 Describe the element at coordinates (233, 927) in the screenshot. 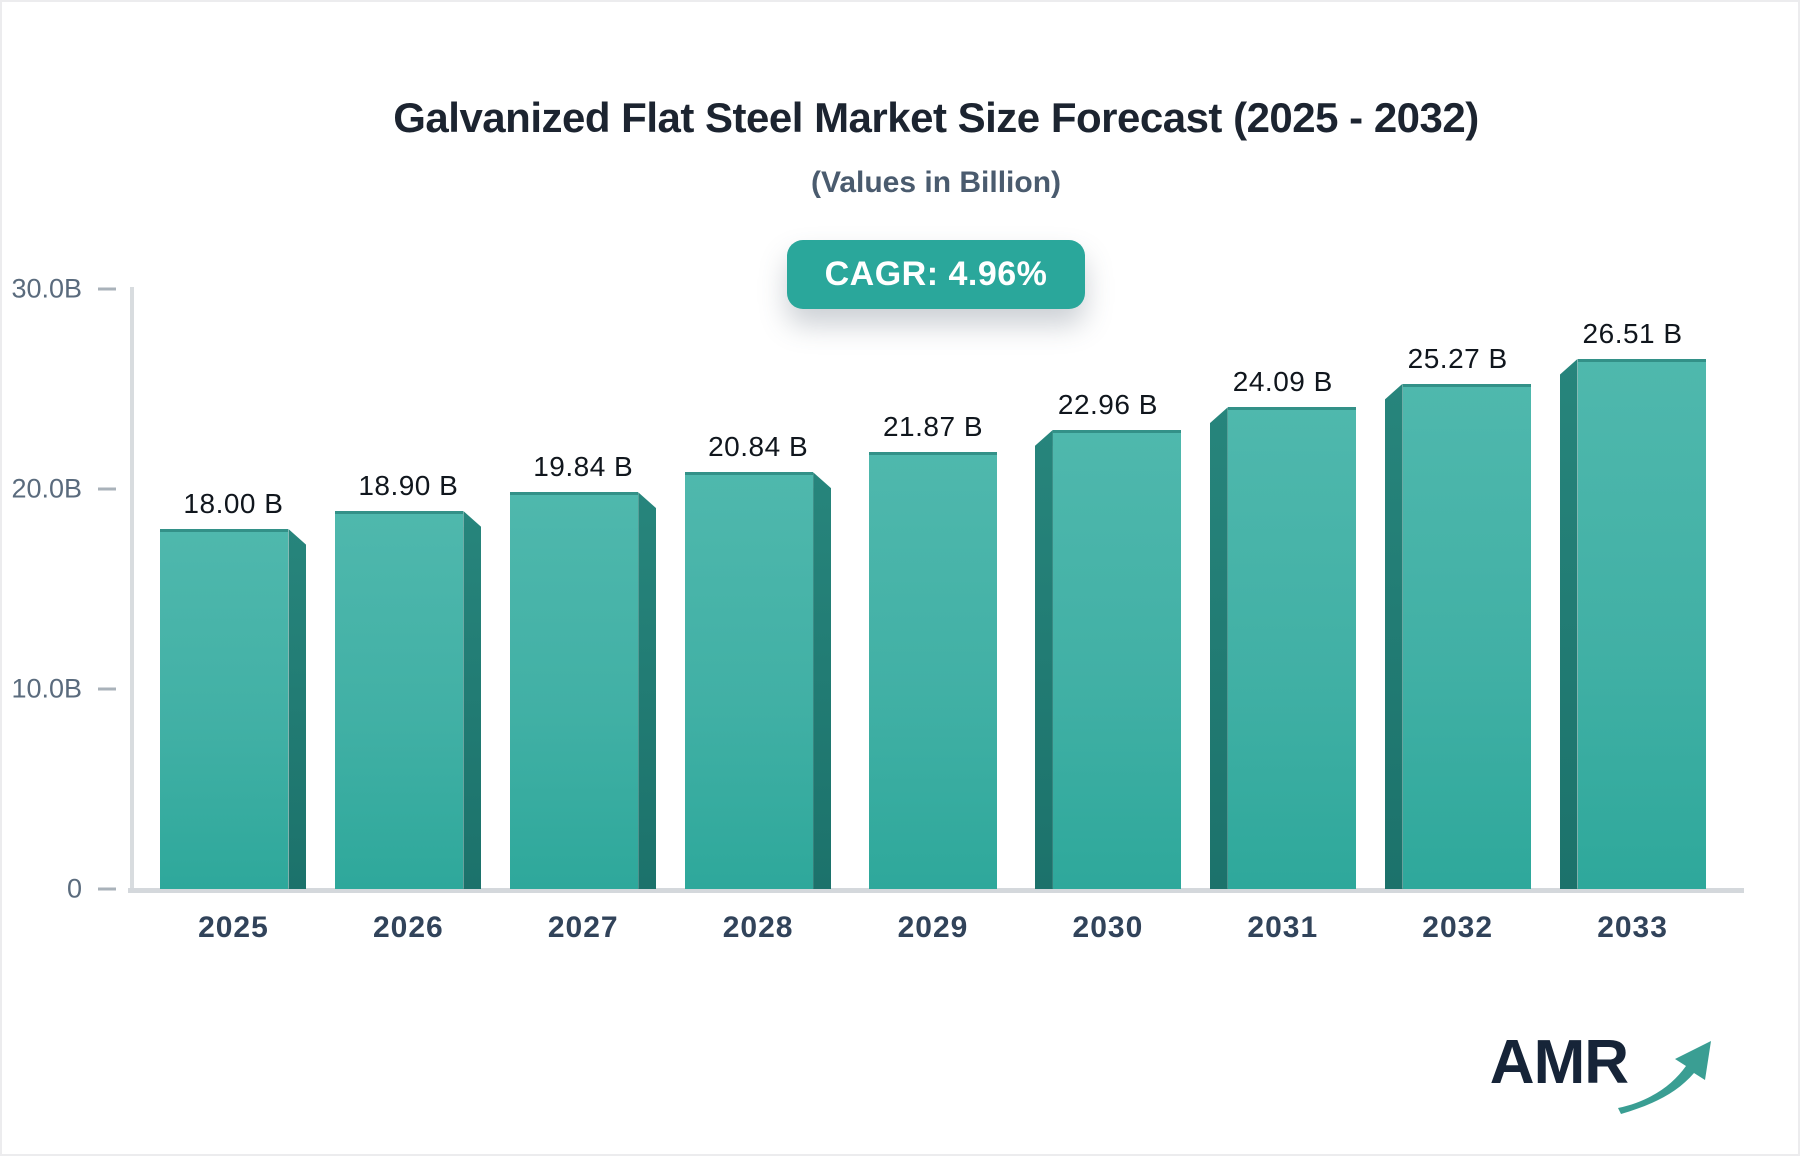

I see `x-axis-label: 2025` at that location.